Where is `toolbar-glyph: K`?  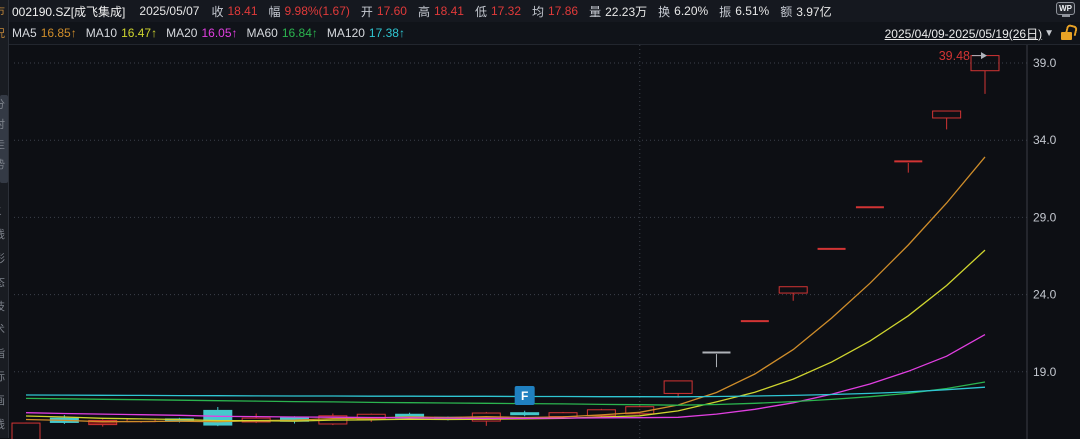 toolbar-glyph: K is located at coordinates (4, 212).